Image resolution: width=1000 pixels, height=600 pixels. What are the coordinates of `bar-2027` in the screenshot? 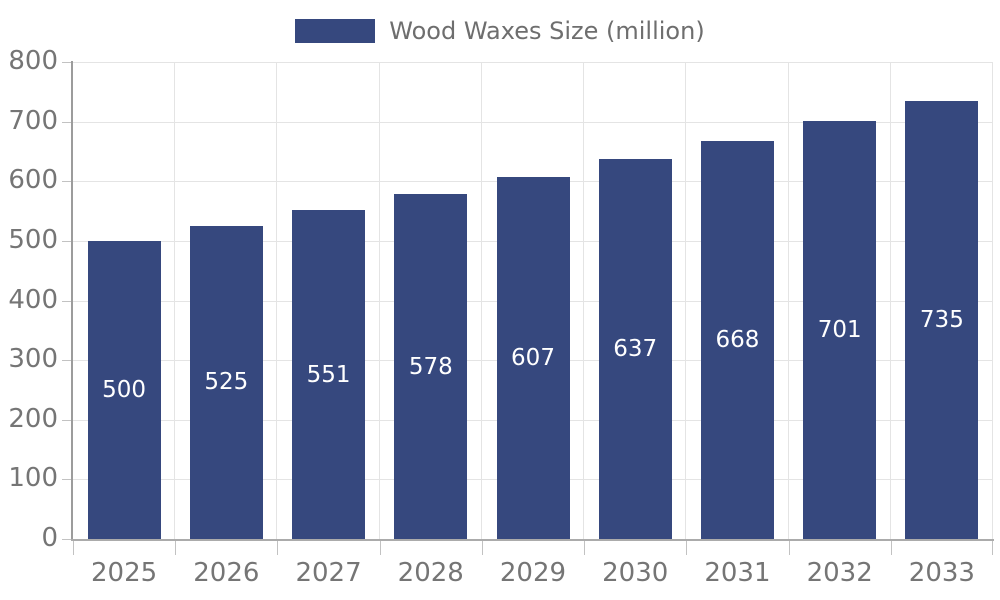 It's located at (329, 374).